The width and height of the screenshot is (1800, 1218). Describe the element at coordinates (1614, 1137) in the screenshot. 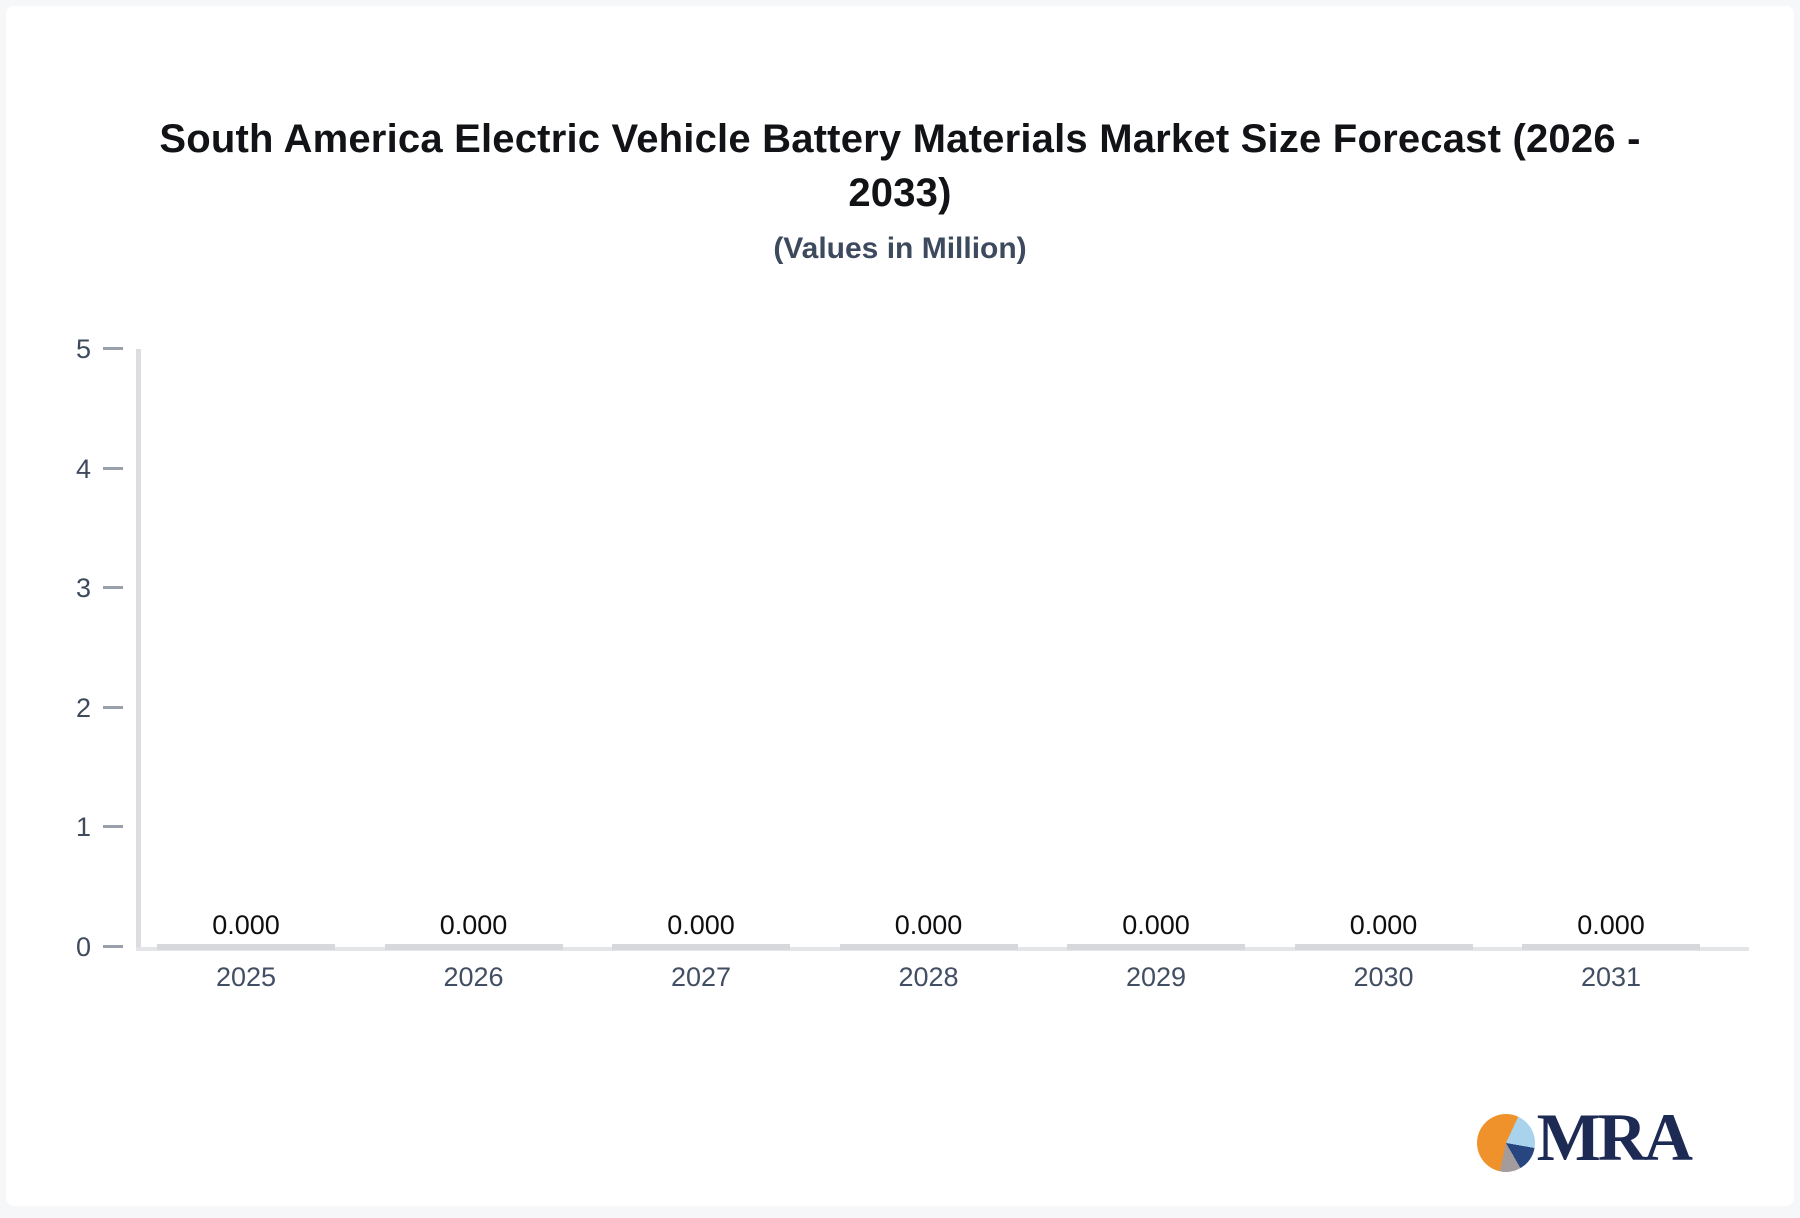

I see `brand-logo-text: MRA` at that location.